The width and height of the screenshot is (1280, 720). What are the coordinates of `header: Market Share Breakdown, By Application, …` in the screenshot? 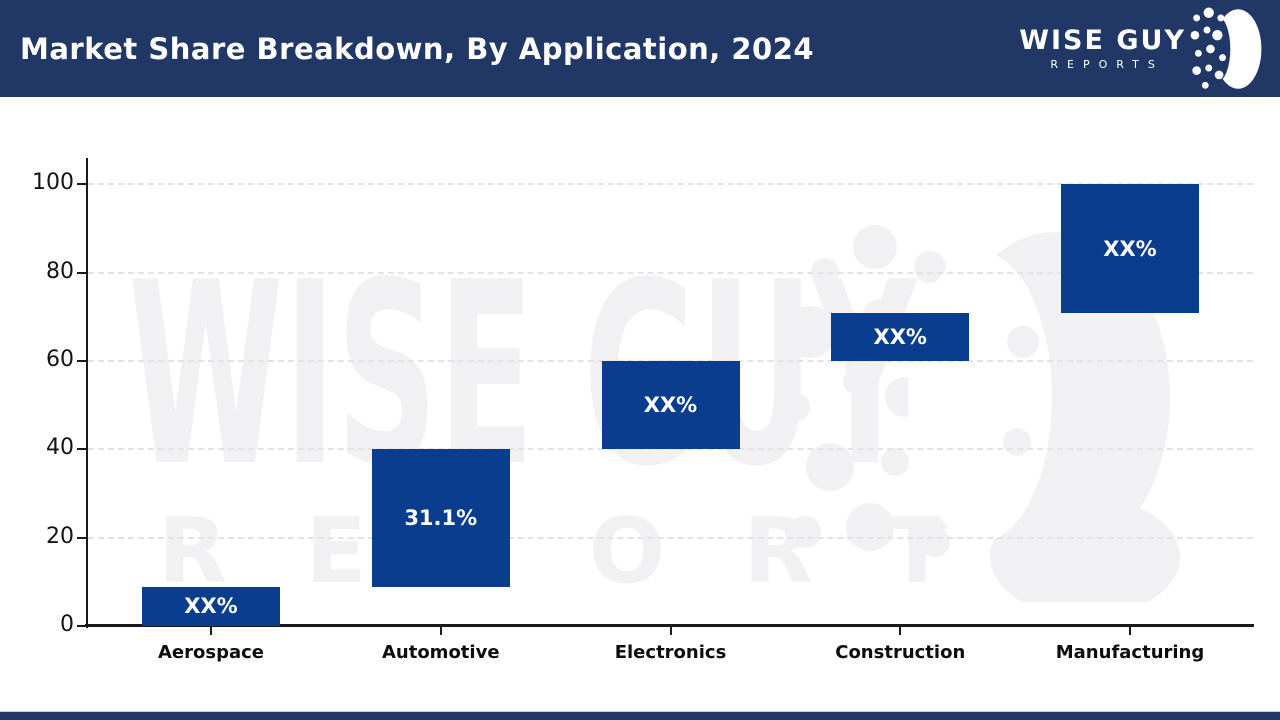 It's located at (640, 48).